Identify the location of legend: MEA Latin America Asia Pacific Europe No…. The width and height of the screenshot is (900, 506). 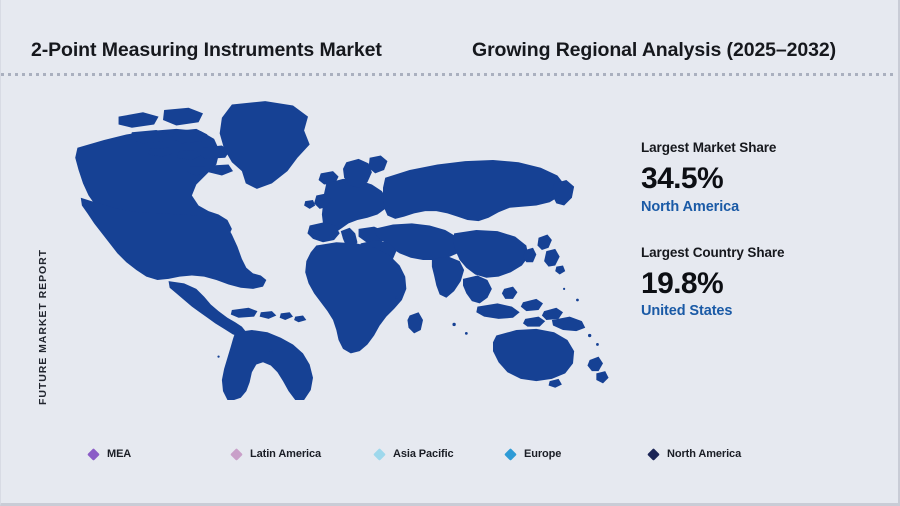
(448, 456).